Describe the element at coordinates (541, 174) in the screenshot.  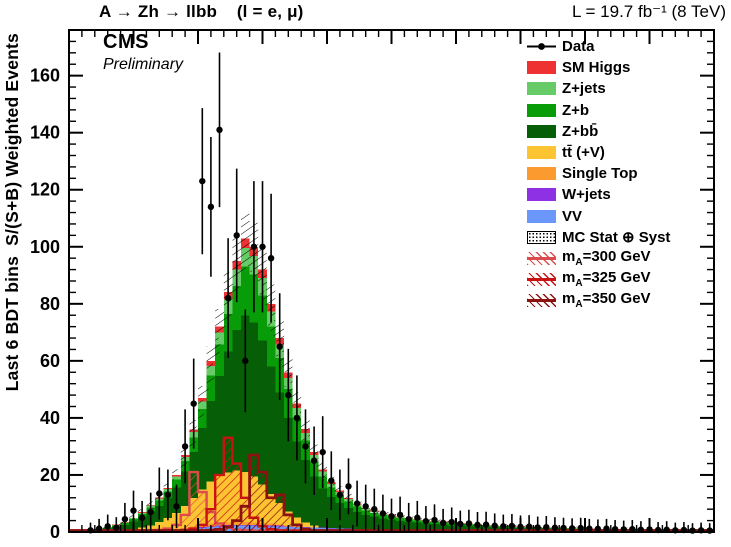
I see `legend-swatch-singletop-icon` at that location.